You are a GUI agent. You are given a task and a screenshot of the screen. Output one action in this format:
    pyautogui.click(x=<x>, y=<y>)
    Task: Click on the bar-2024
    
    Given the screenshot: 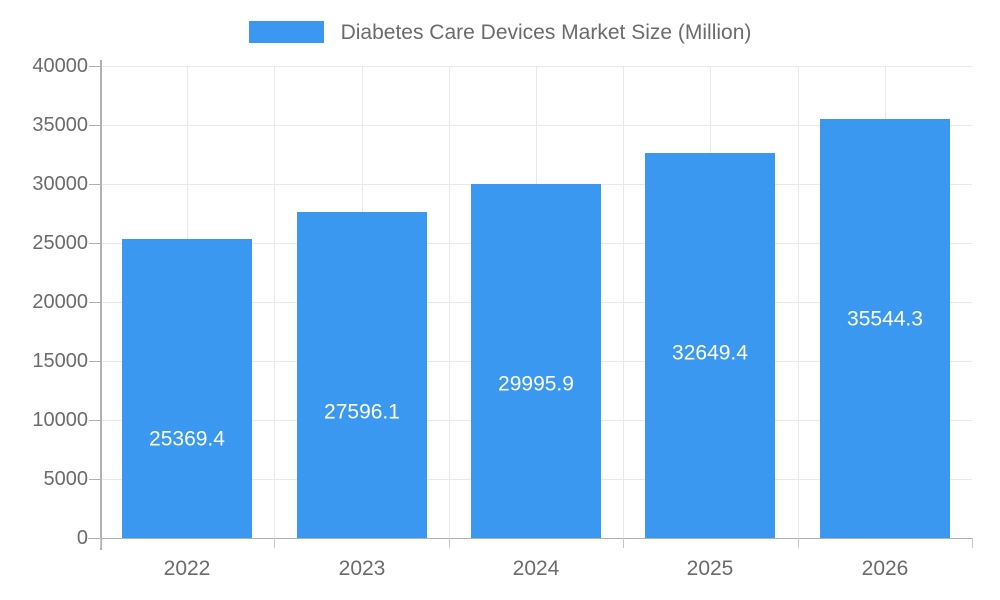 What is the action you would take?
    pyautogui.click(x=536, y=361)
    